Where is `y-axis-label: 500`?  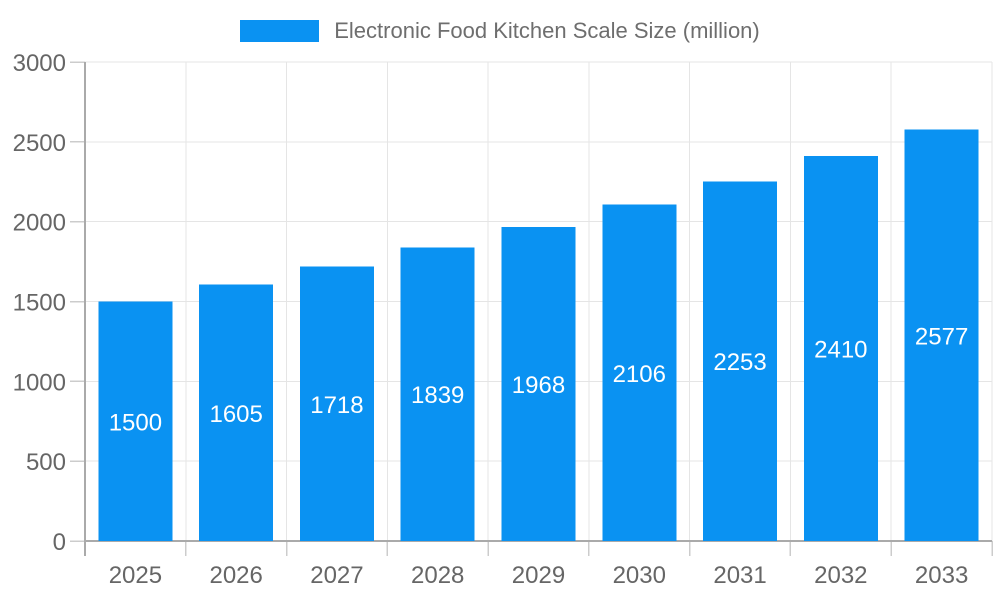 y-axis-label: 500 is located at coordinates (46, 462).